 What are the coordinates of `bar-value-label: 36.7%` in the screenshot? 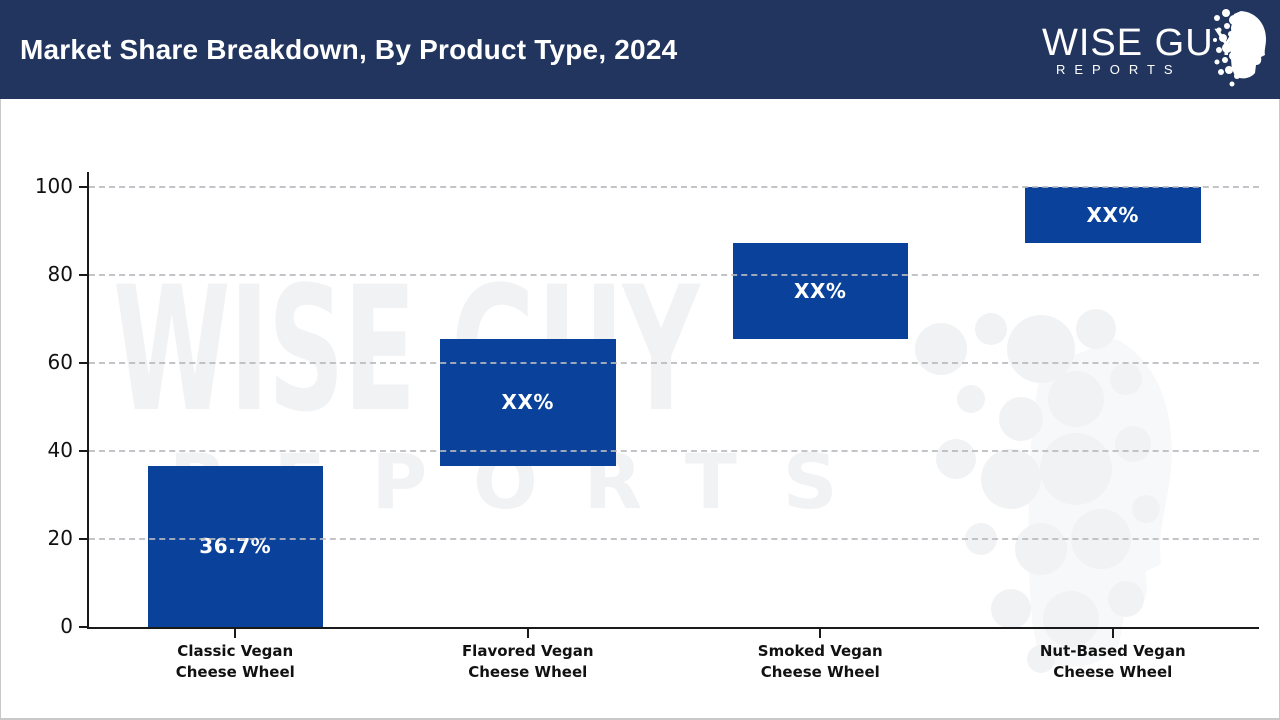 It's located at (235, 546).